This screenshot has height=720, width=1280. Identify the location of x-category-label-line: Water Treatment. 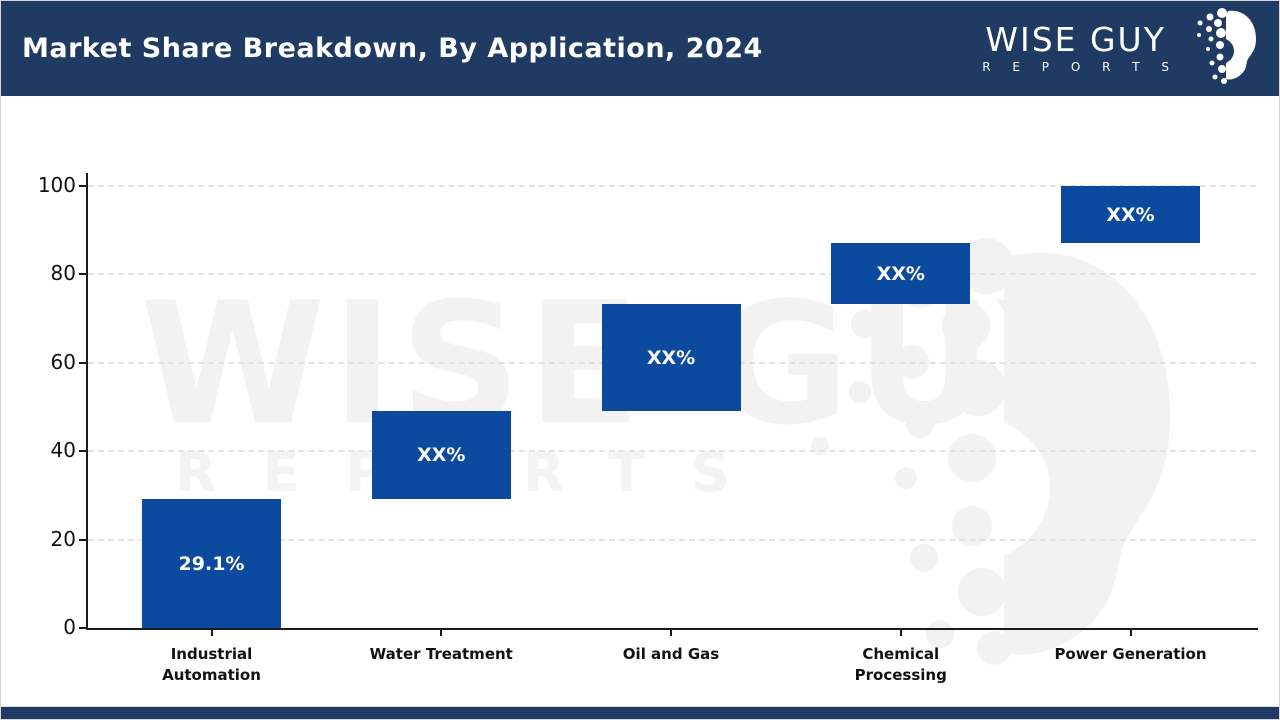
(441, 654).